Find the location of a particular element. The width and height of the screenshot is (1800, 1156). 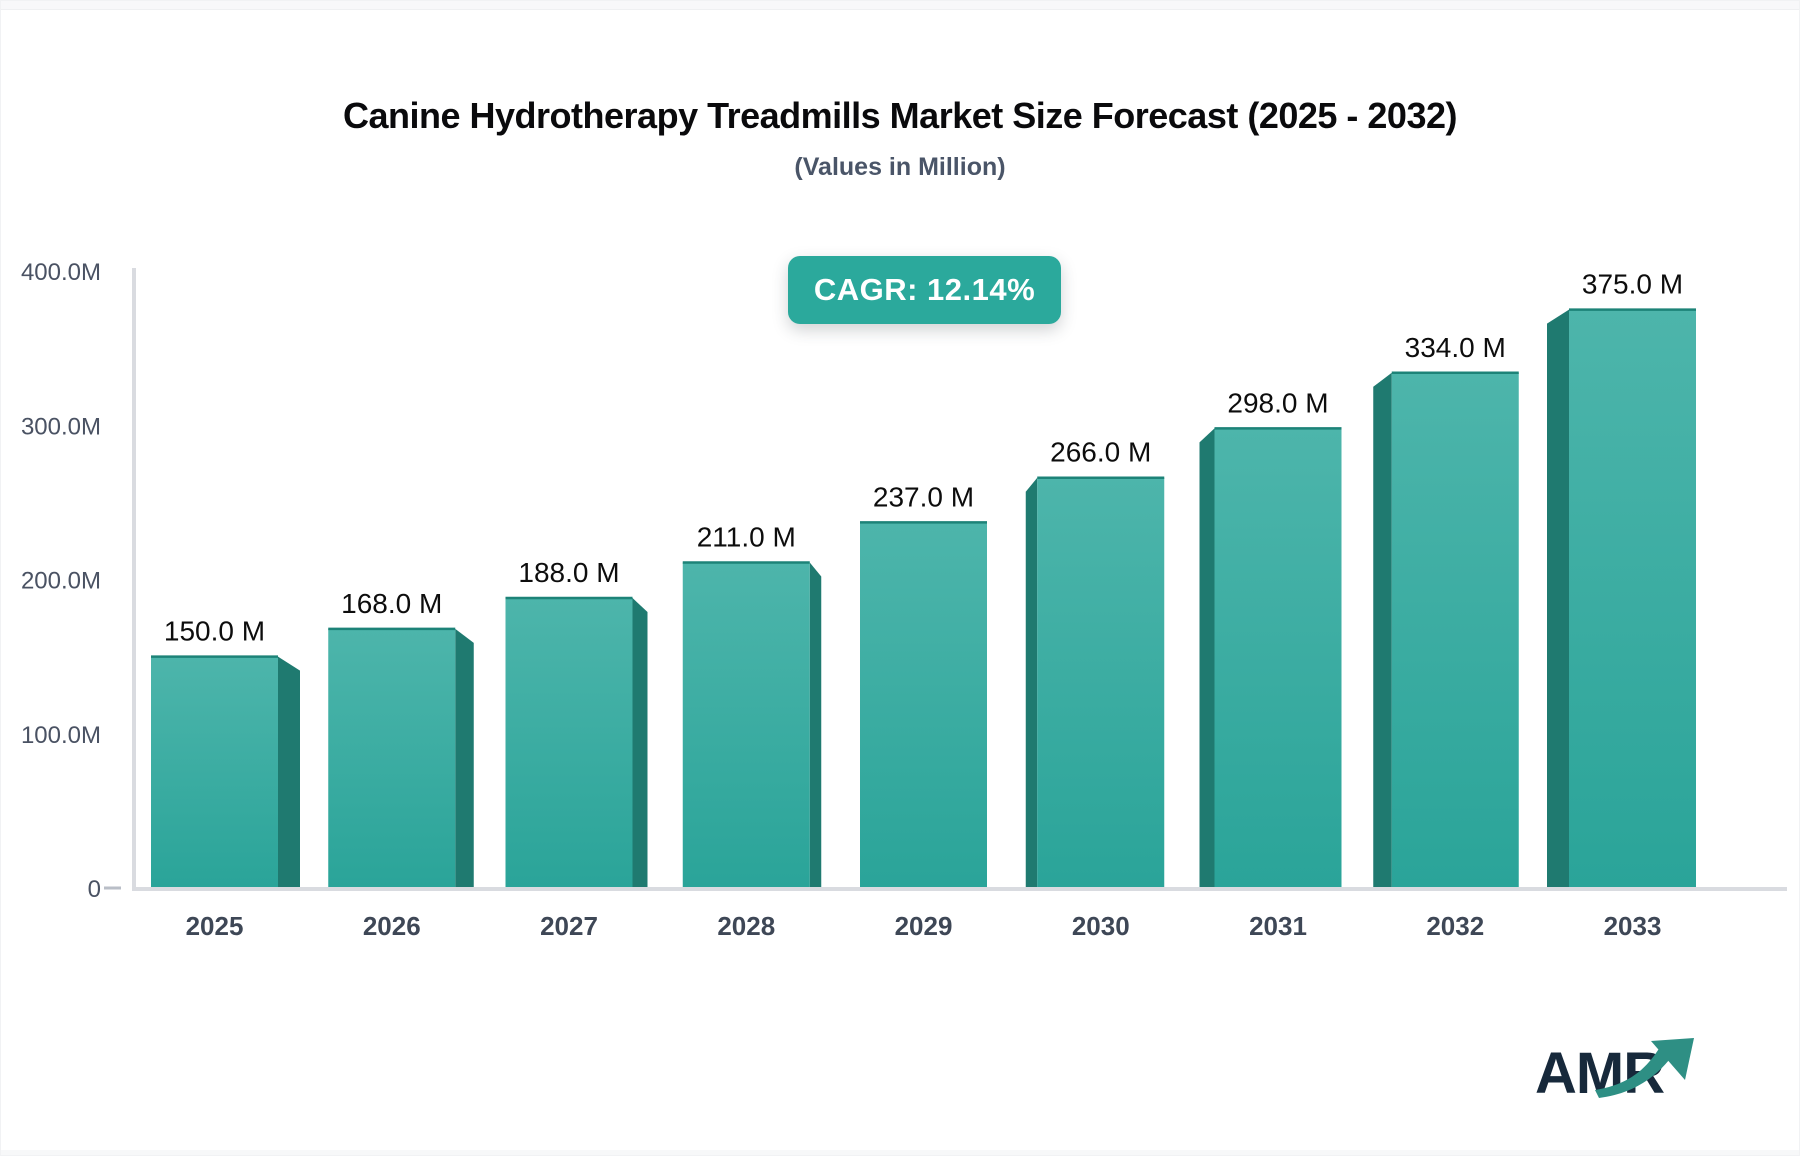

chart-subtitle: (Values in Million) is located at coordinates (900, 167).